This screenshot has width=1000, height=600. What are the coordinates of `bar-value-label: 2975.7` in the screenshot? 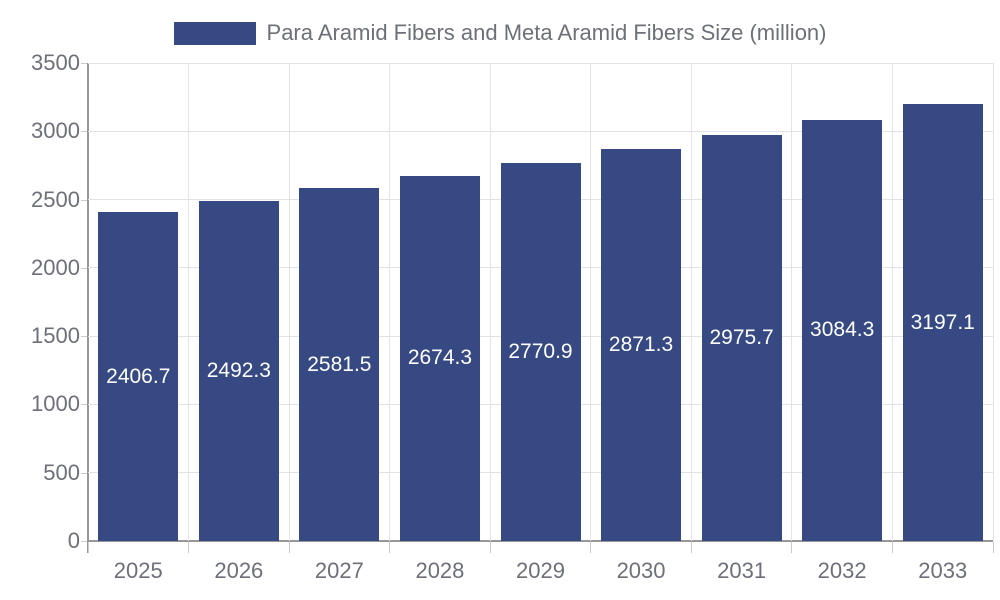 It's located at (741, 337).